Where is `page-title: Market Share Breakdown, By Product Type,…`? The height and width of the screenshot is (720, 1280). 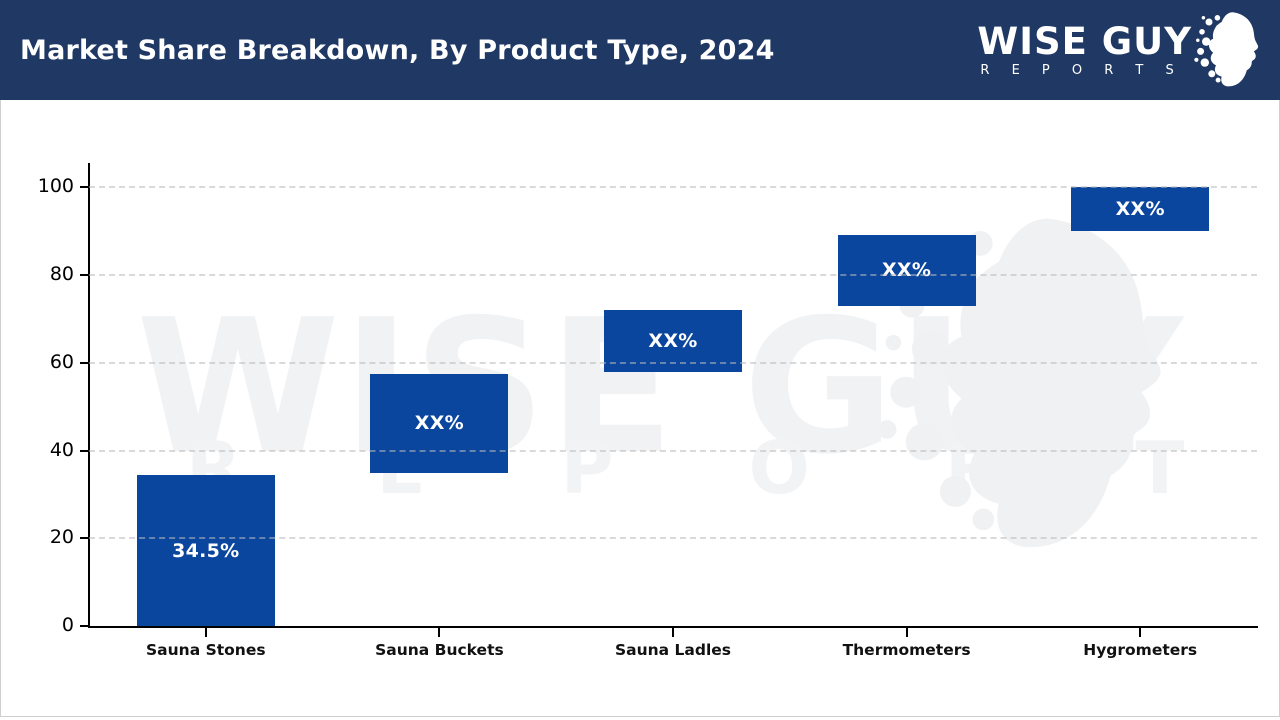 page-title: Market Share Breakdown, By Product Type,… is located at coordinates (397, 50).